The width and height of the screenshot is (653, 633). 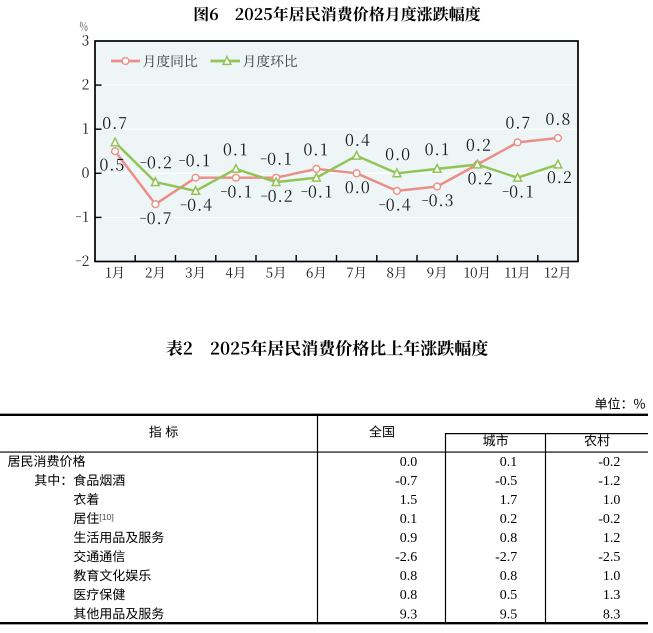 I want to click on svg-text: 9.5, so click(x=509, y=614).